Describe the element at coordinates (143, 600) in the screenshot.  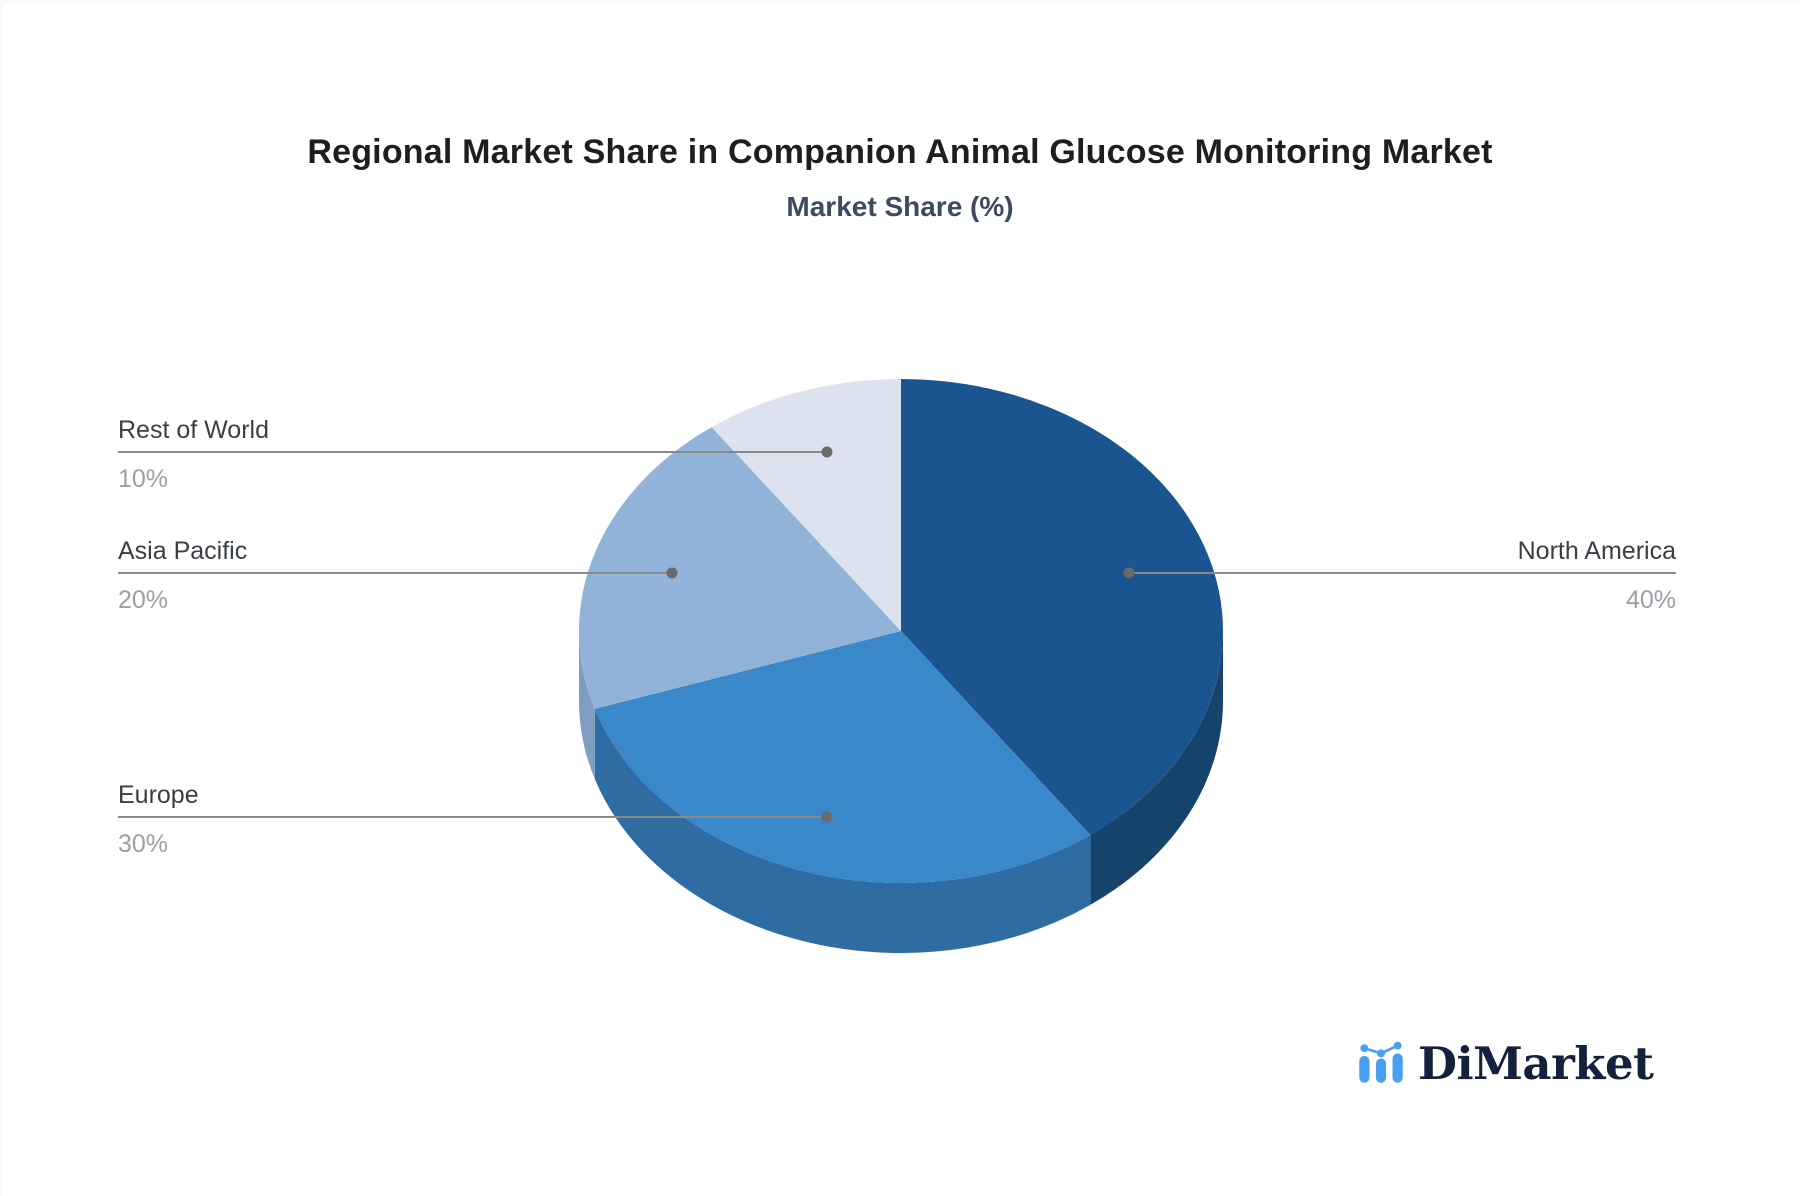
I see `callout-value-asia-pacific: 20%` at that location.